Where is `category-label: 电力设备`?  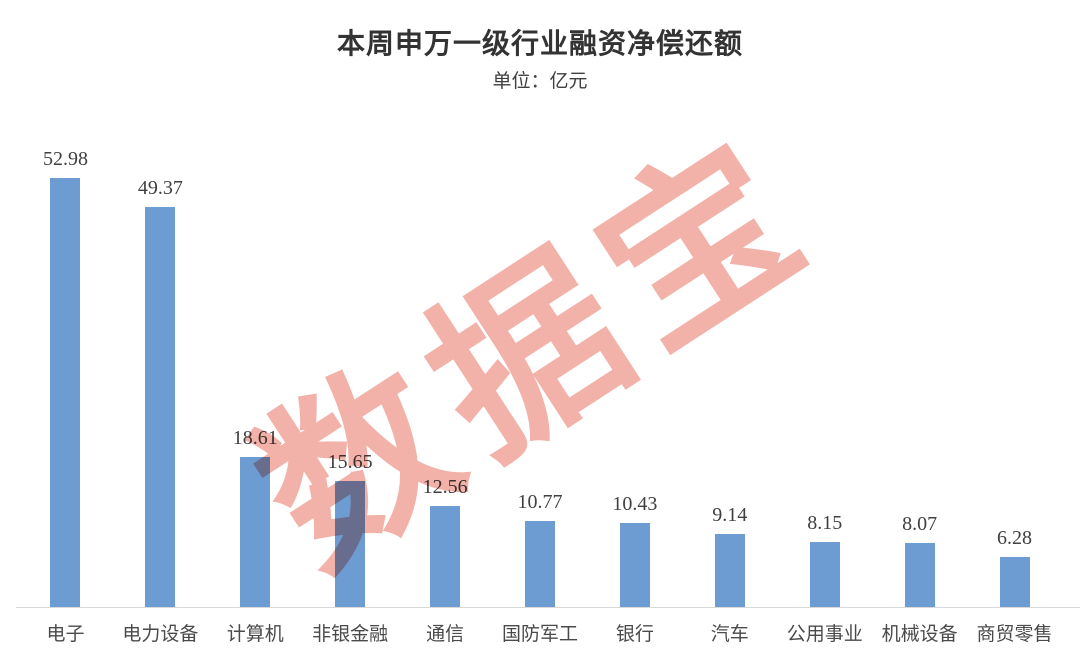 category-label: 电力设备 is located at coordinates (160, 634).